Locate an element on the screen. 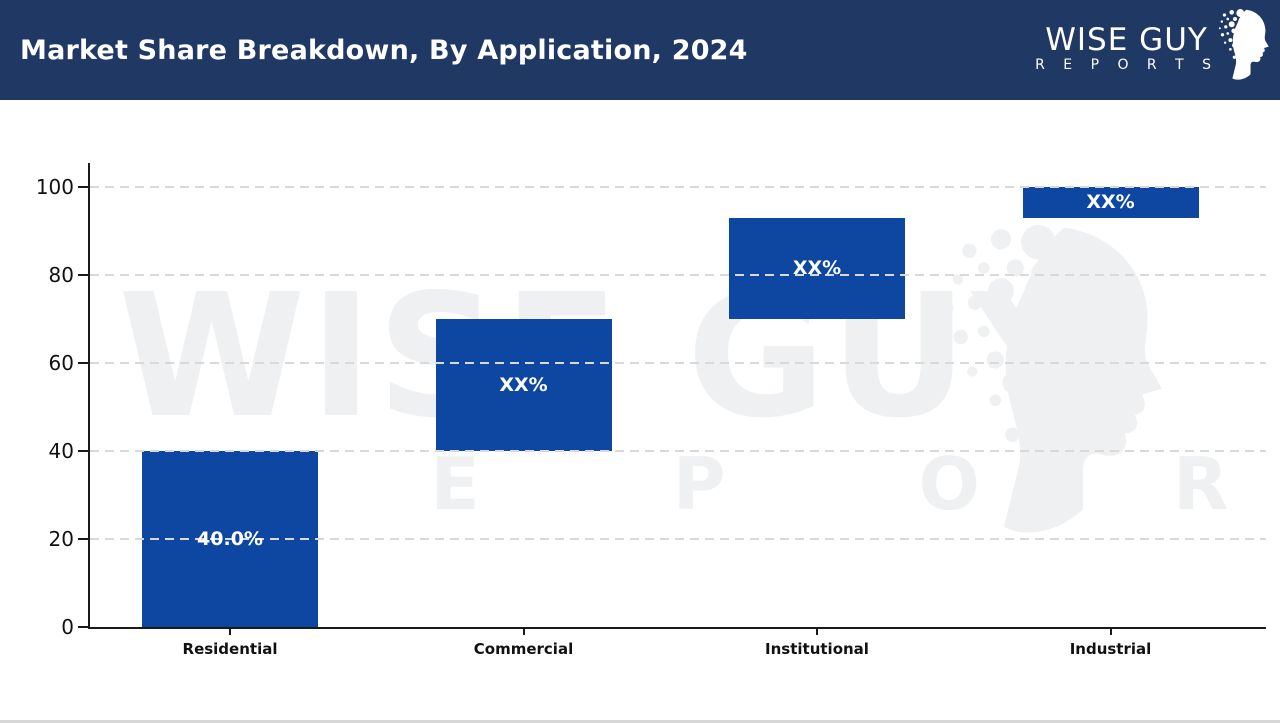 Image resolution: width=1280 pixels, height=723 pixels. y-tick-label: 0 is located at coordinates (67, 627).